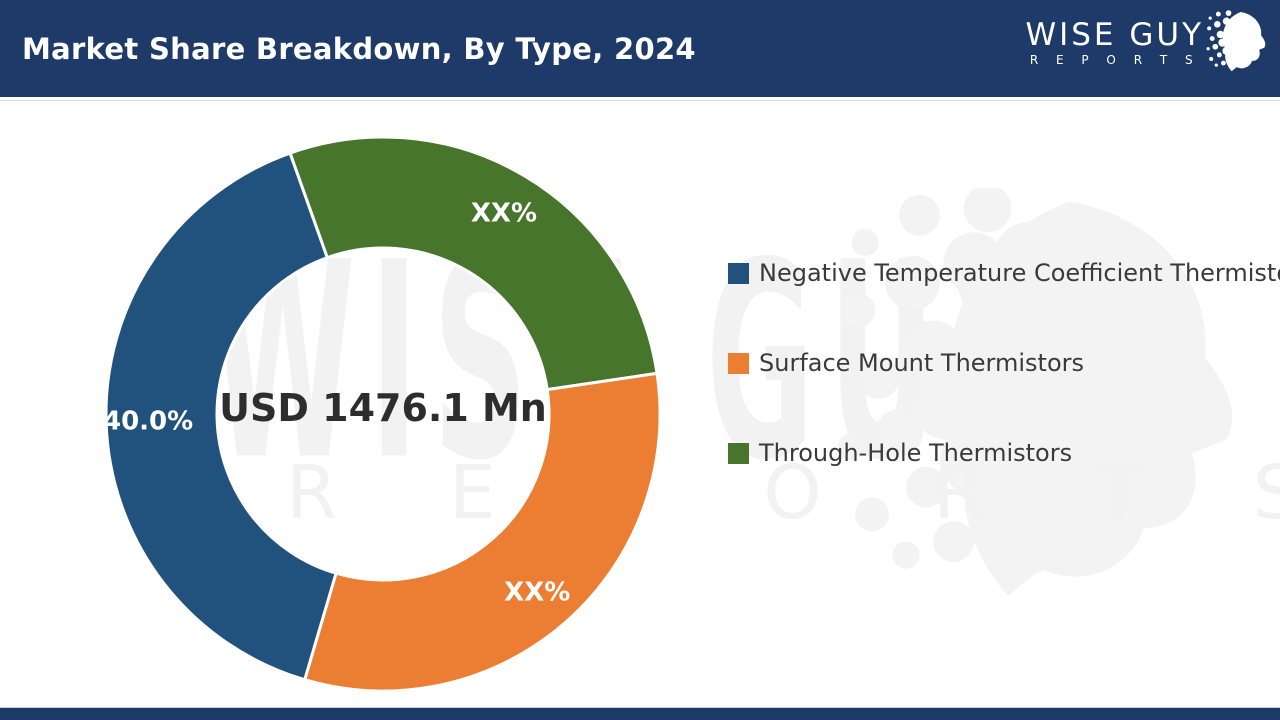 Image resolution: width=1280 pixels, height=720 pixels. What do you see at coordinates (1114, 59) in the screenshot?
I see `logo-reports-text: R E P O R T S` at bounding box center [1114, 59].